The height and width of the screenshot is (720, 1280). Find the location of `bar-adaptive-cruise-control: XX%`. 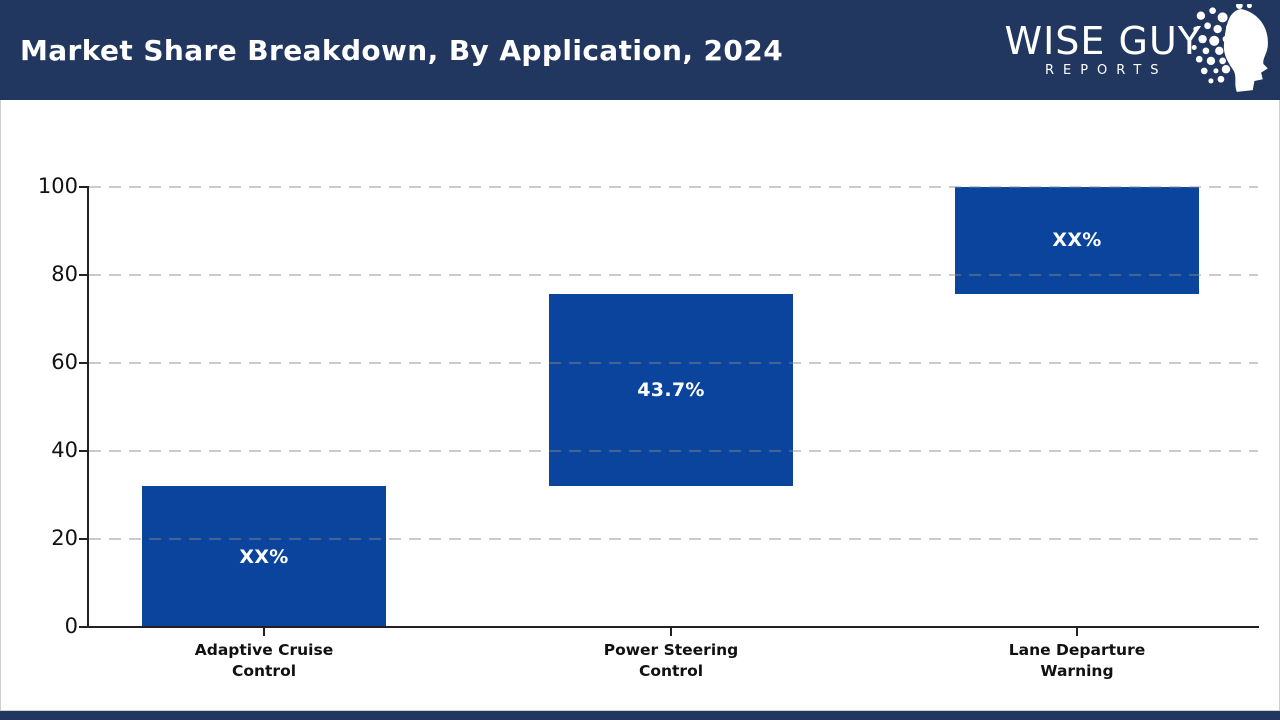

bar-adaptive-cruise-control: XX% is located at coordinates (264, 556).